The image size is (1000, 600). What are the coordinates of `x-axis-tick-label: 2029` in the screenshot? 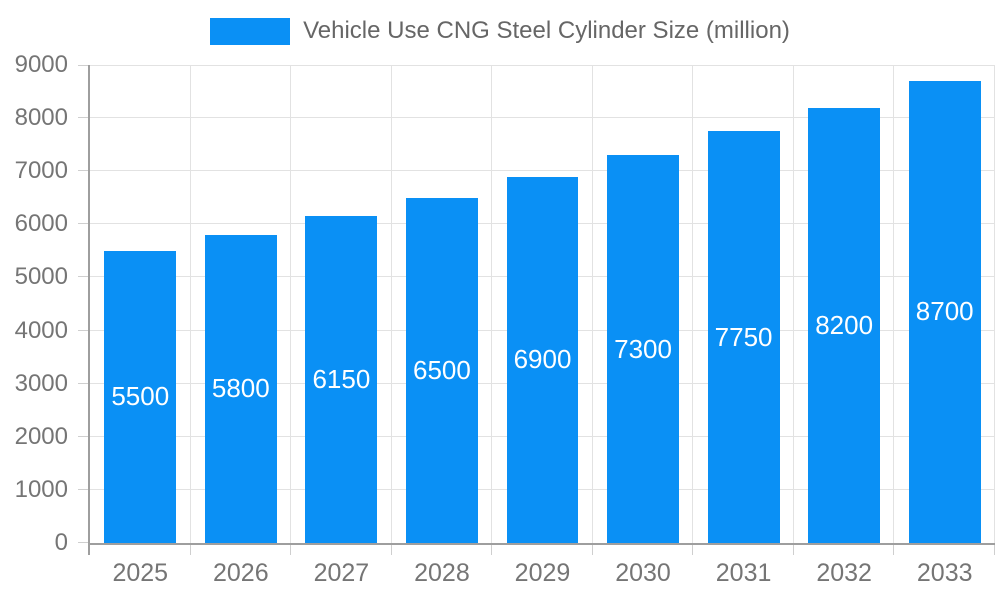 It's located at (542, 573).